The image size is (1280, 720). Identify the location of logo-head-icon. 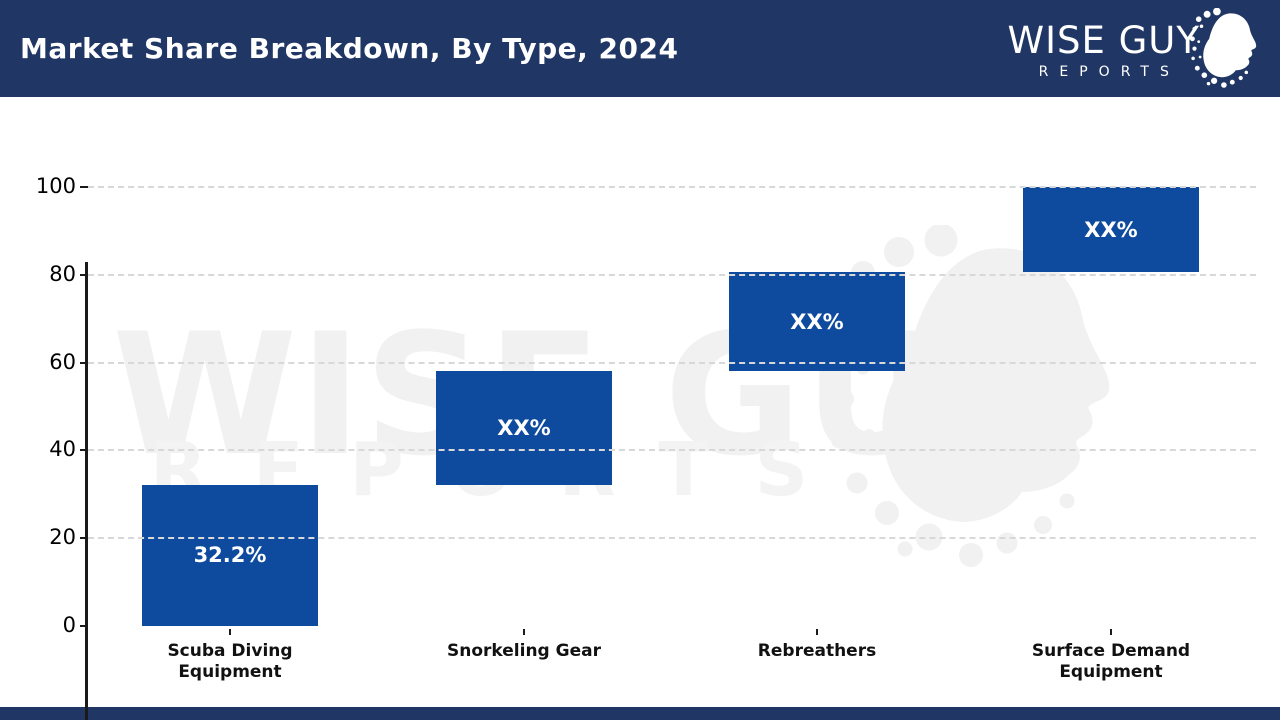
(1226, 50).